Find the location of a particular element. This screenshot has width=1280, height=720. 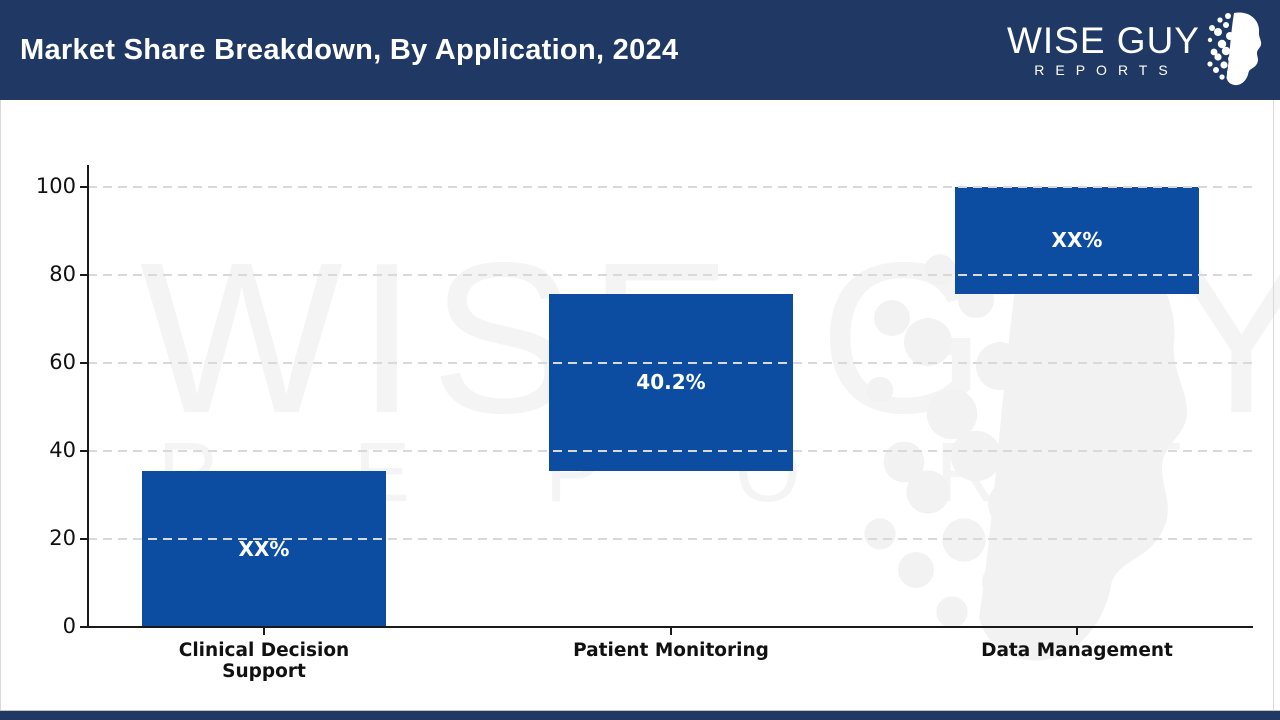

y-tick-label: 60 is located at coordinates (62, 362).